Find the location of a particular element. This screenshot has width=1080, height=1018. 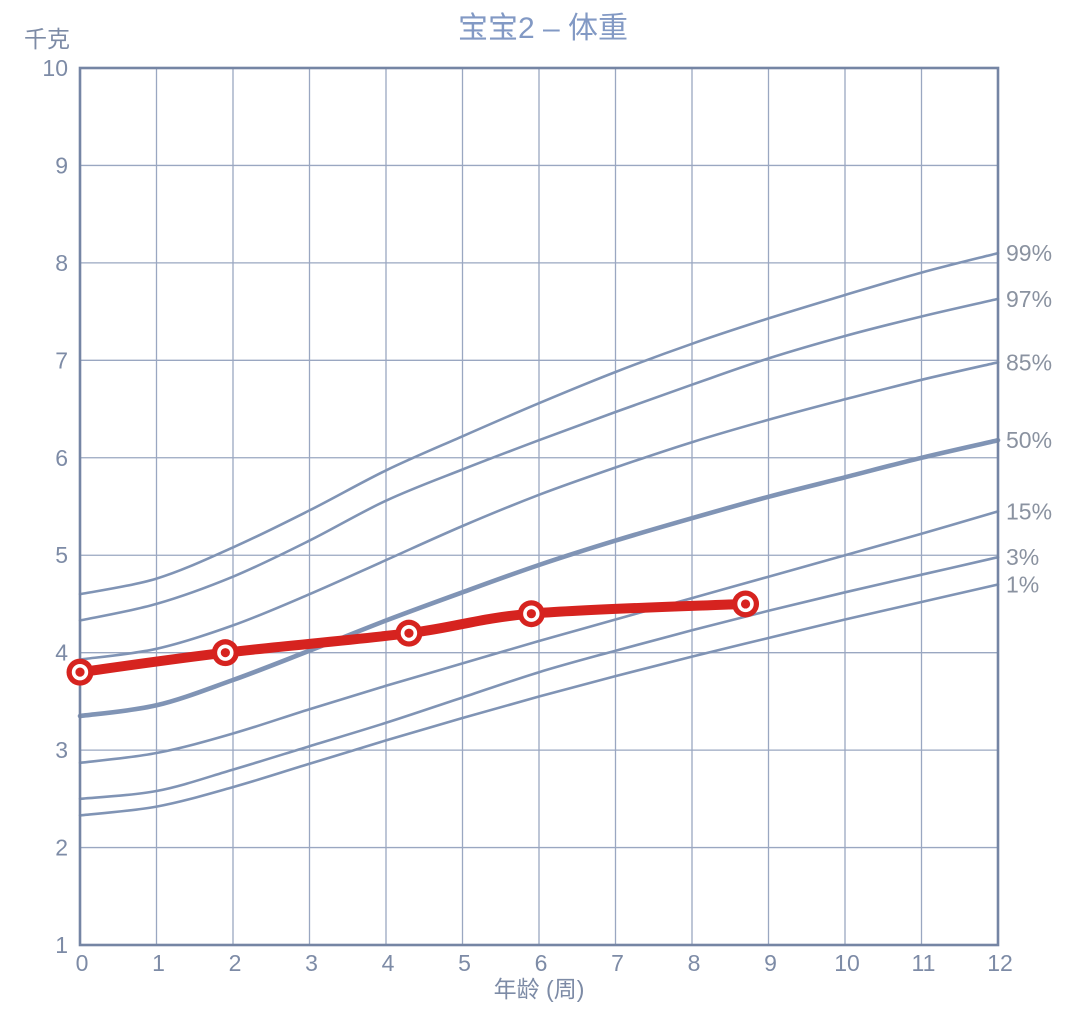

y-tick-7: 7 is located at coordinates (61, 360).